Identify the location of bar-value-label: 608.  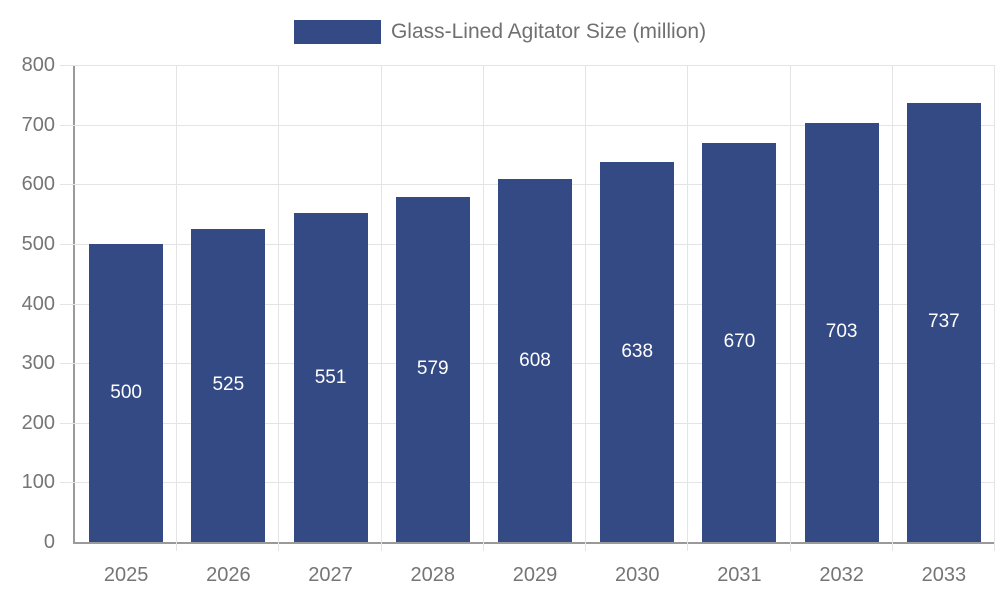
(535, 360).